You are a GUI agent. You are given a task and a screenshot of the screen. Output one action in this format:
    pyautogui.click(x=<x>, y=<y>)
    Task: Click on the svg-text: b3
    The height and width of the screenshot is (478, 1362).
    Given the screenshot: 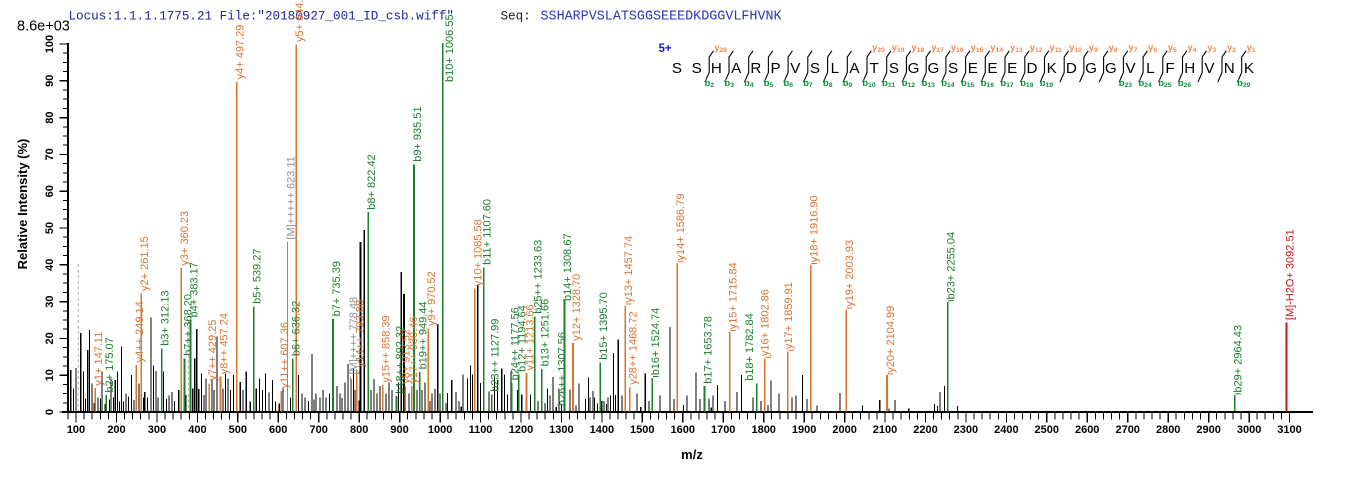 What is the action you would take?
    pyautogui.click(x=729, y=83)
    